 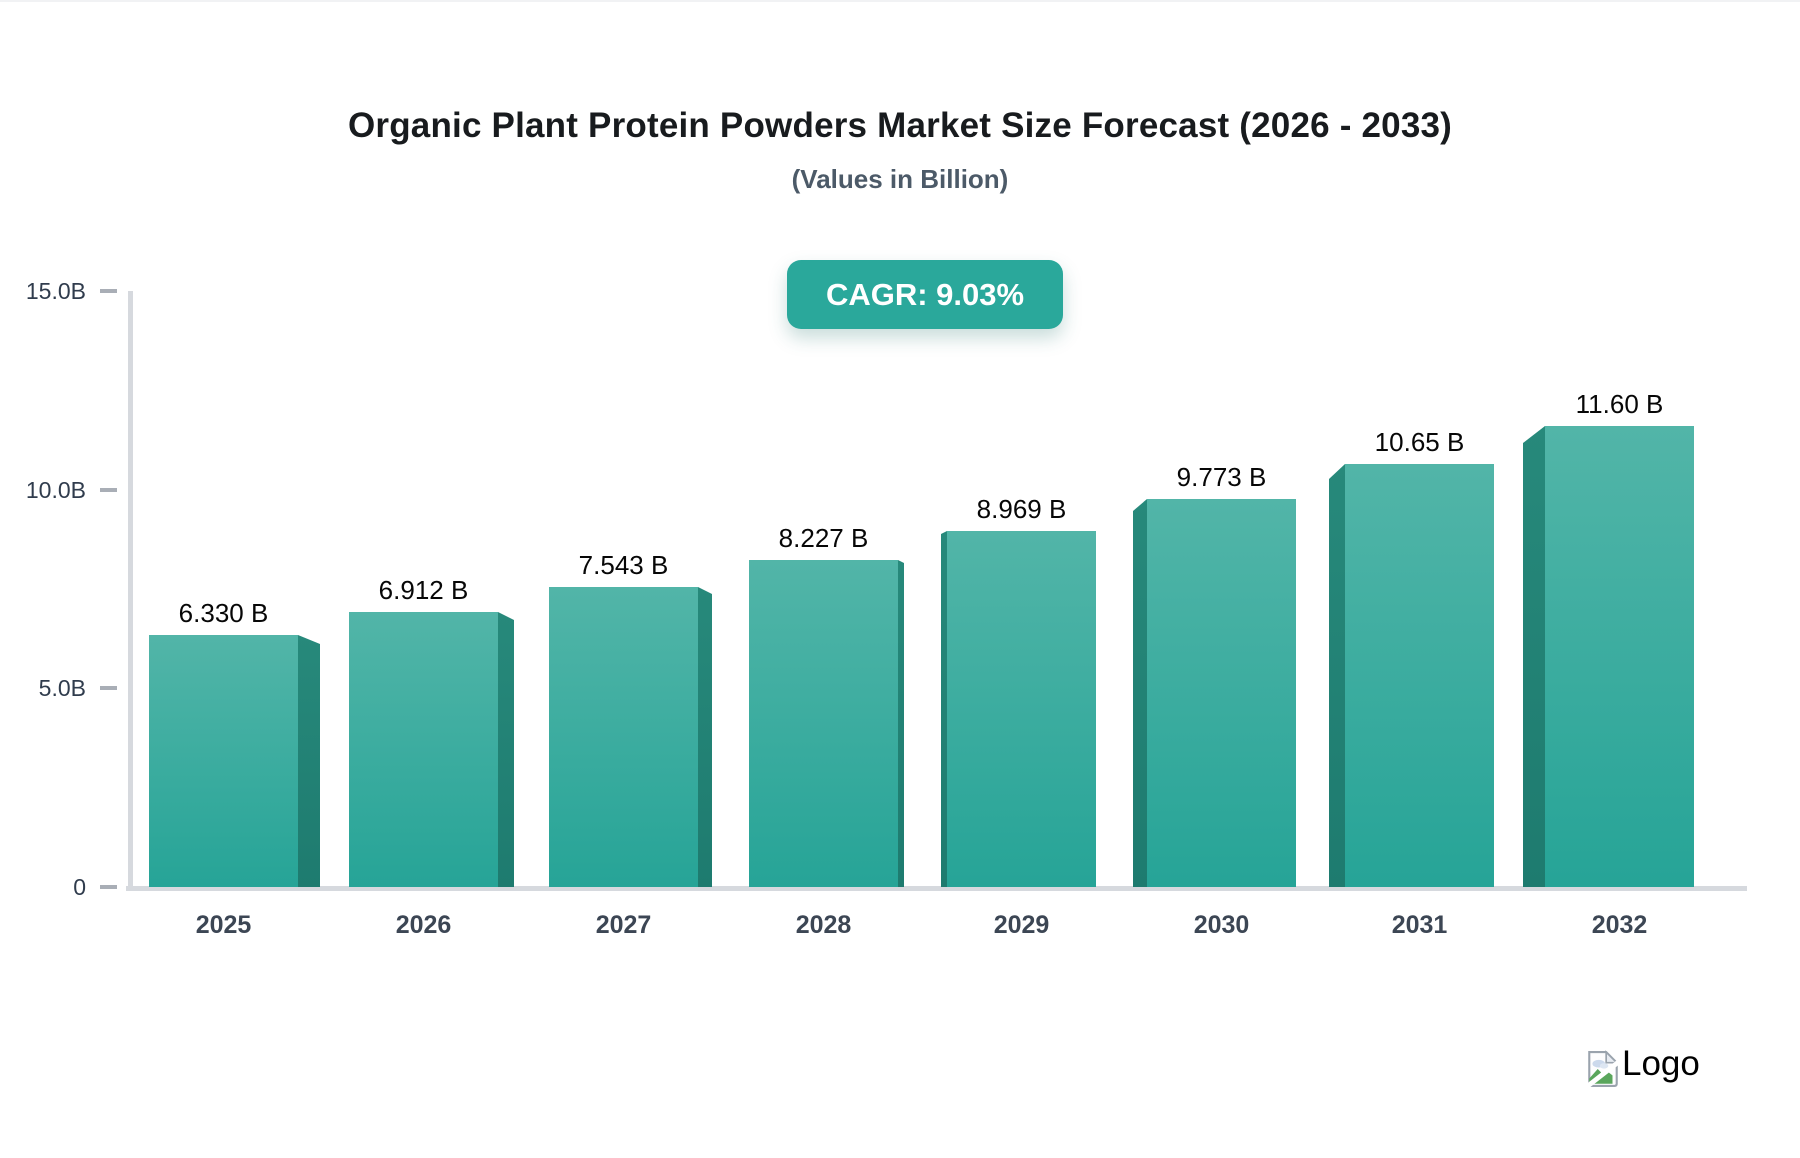 I want to click on bar-2032-3d-side, so click(x=1534, y=656).